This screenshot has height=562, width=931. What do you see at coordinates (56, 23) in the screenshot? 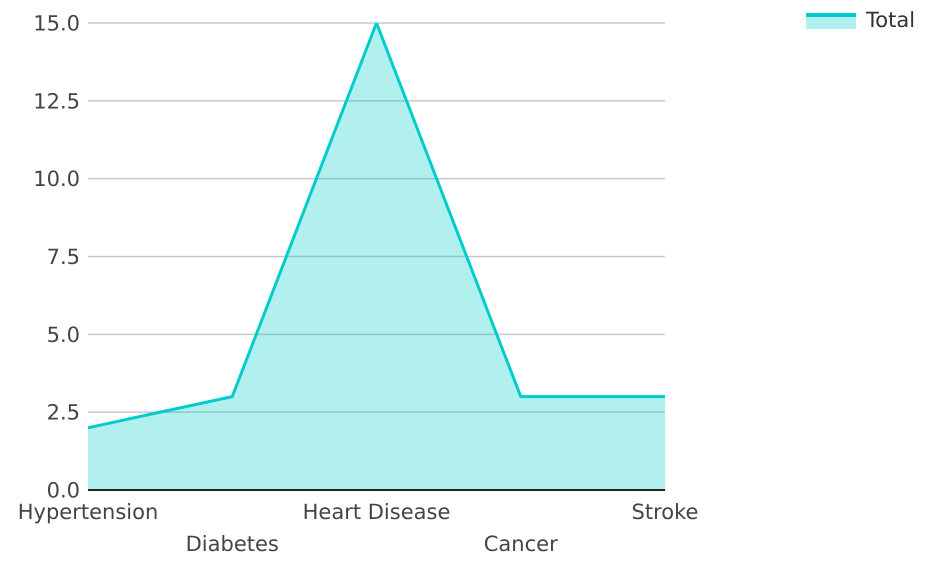
I see `y-tick-label: 15.0` at bounding box center [56, 23].